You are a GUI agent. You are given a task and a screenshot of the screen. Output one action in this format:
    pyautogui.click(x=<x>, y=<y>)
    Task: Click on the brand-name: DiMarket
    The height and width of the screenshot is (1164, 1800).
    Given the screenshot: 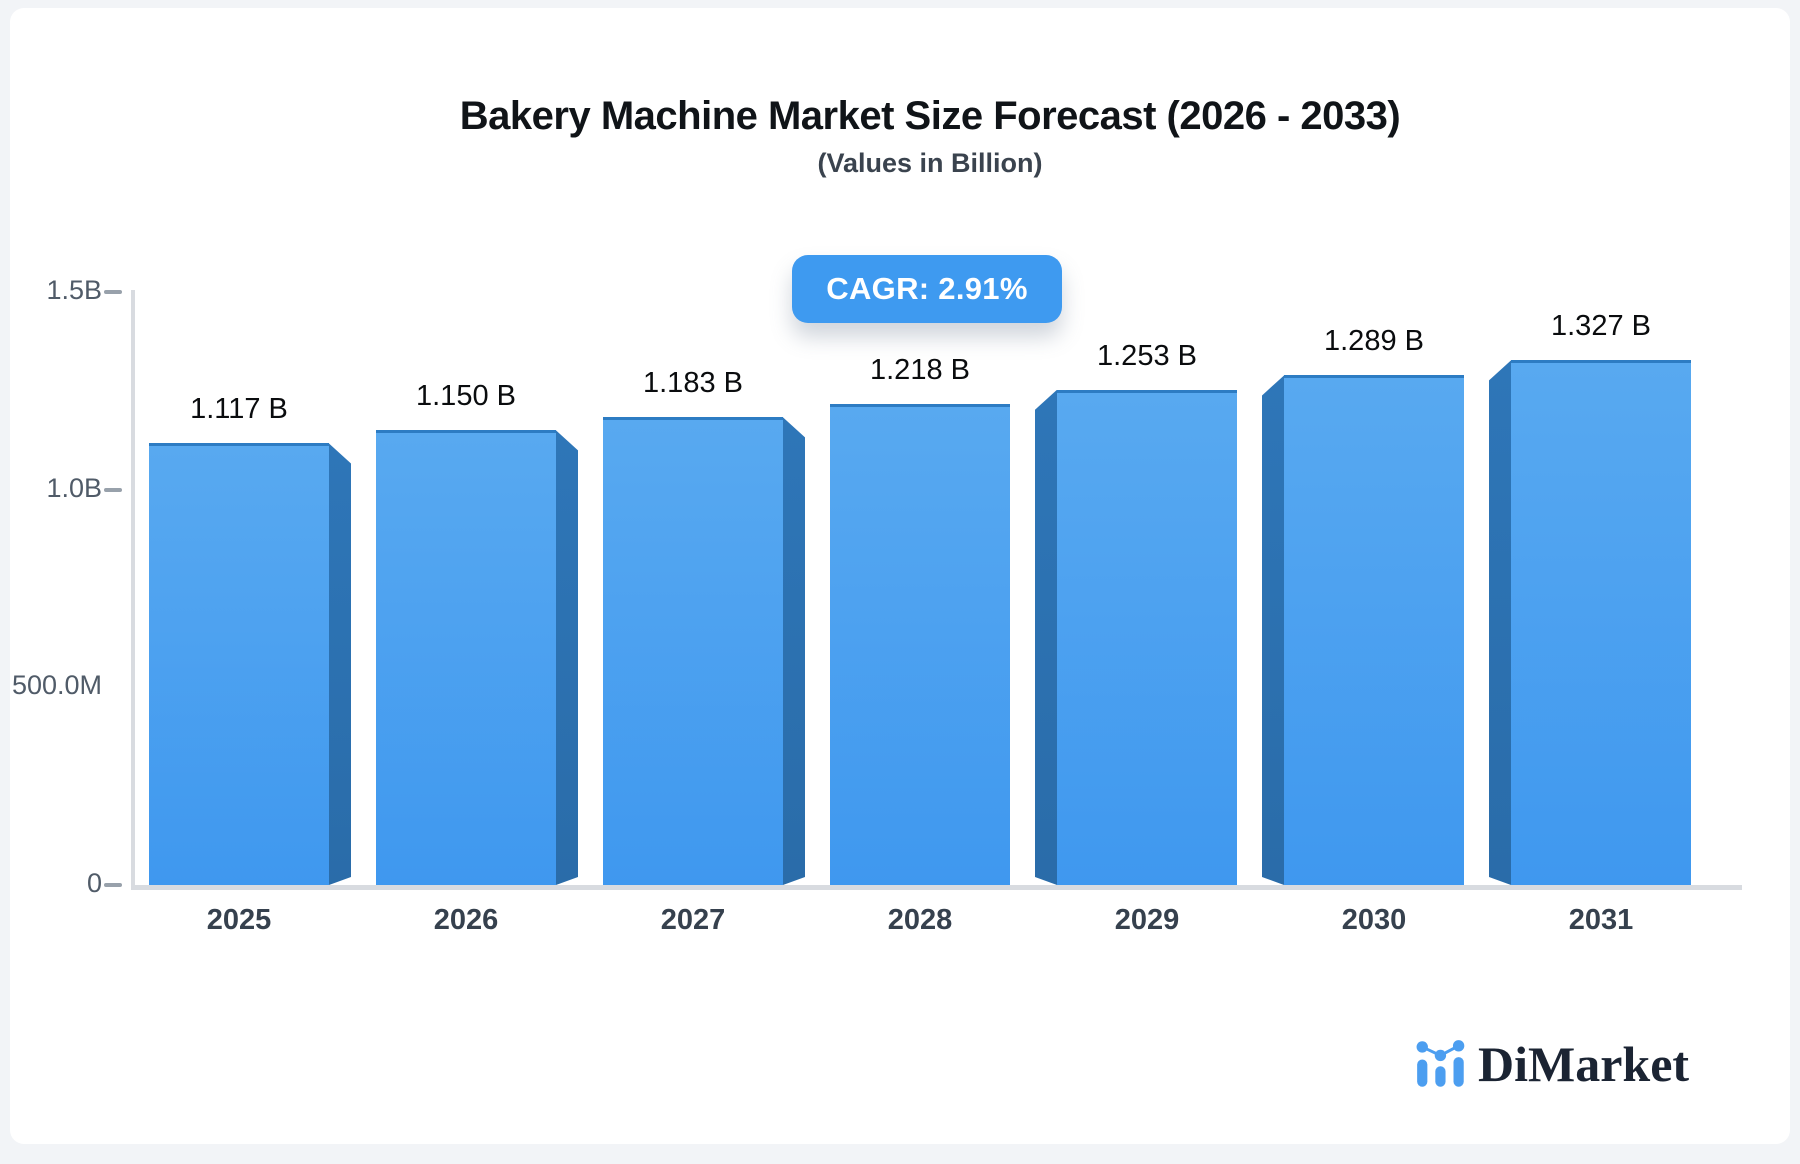 What is the action you would take?
    pyautogui.click(x=1584, y=1063)
    